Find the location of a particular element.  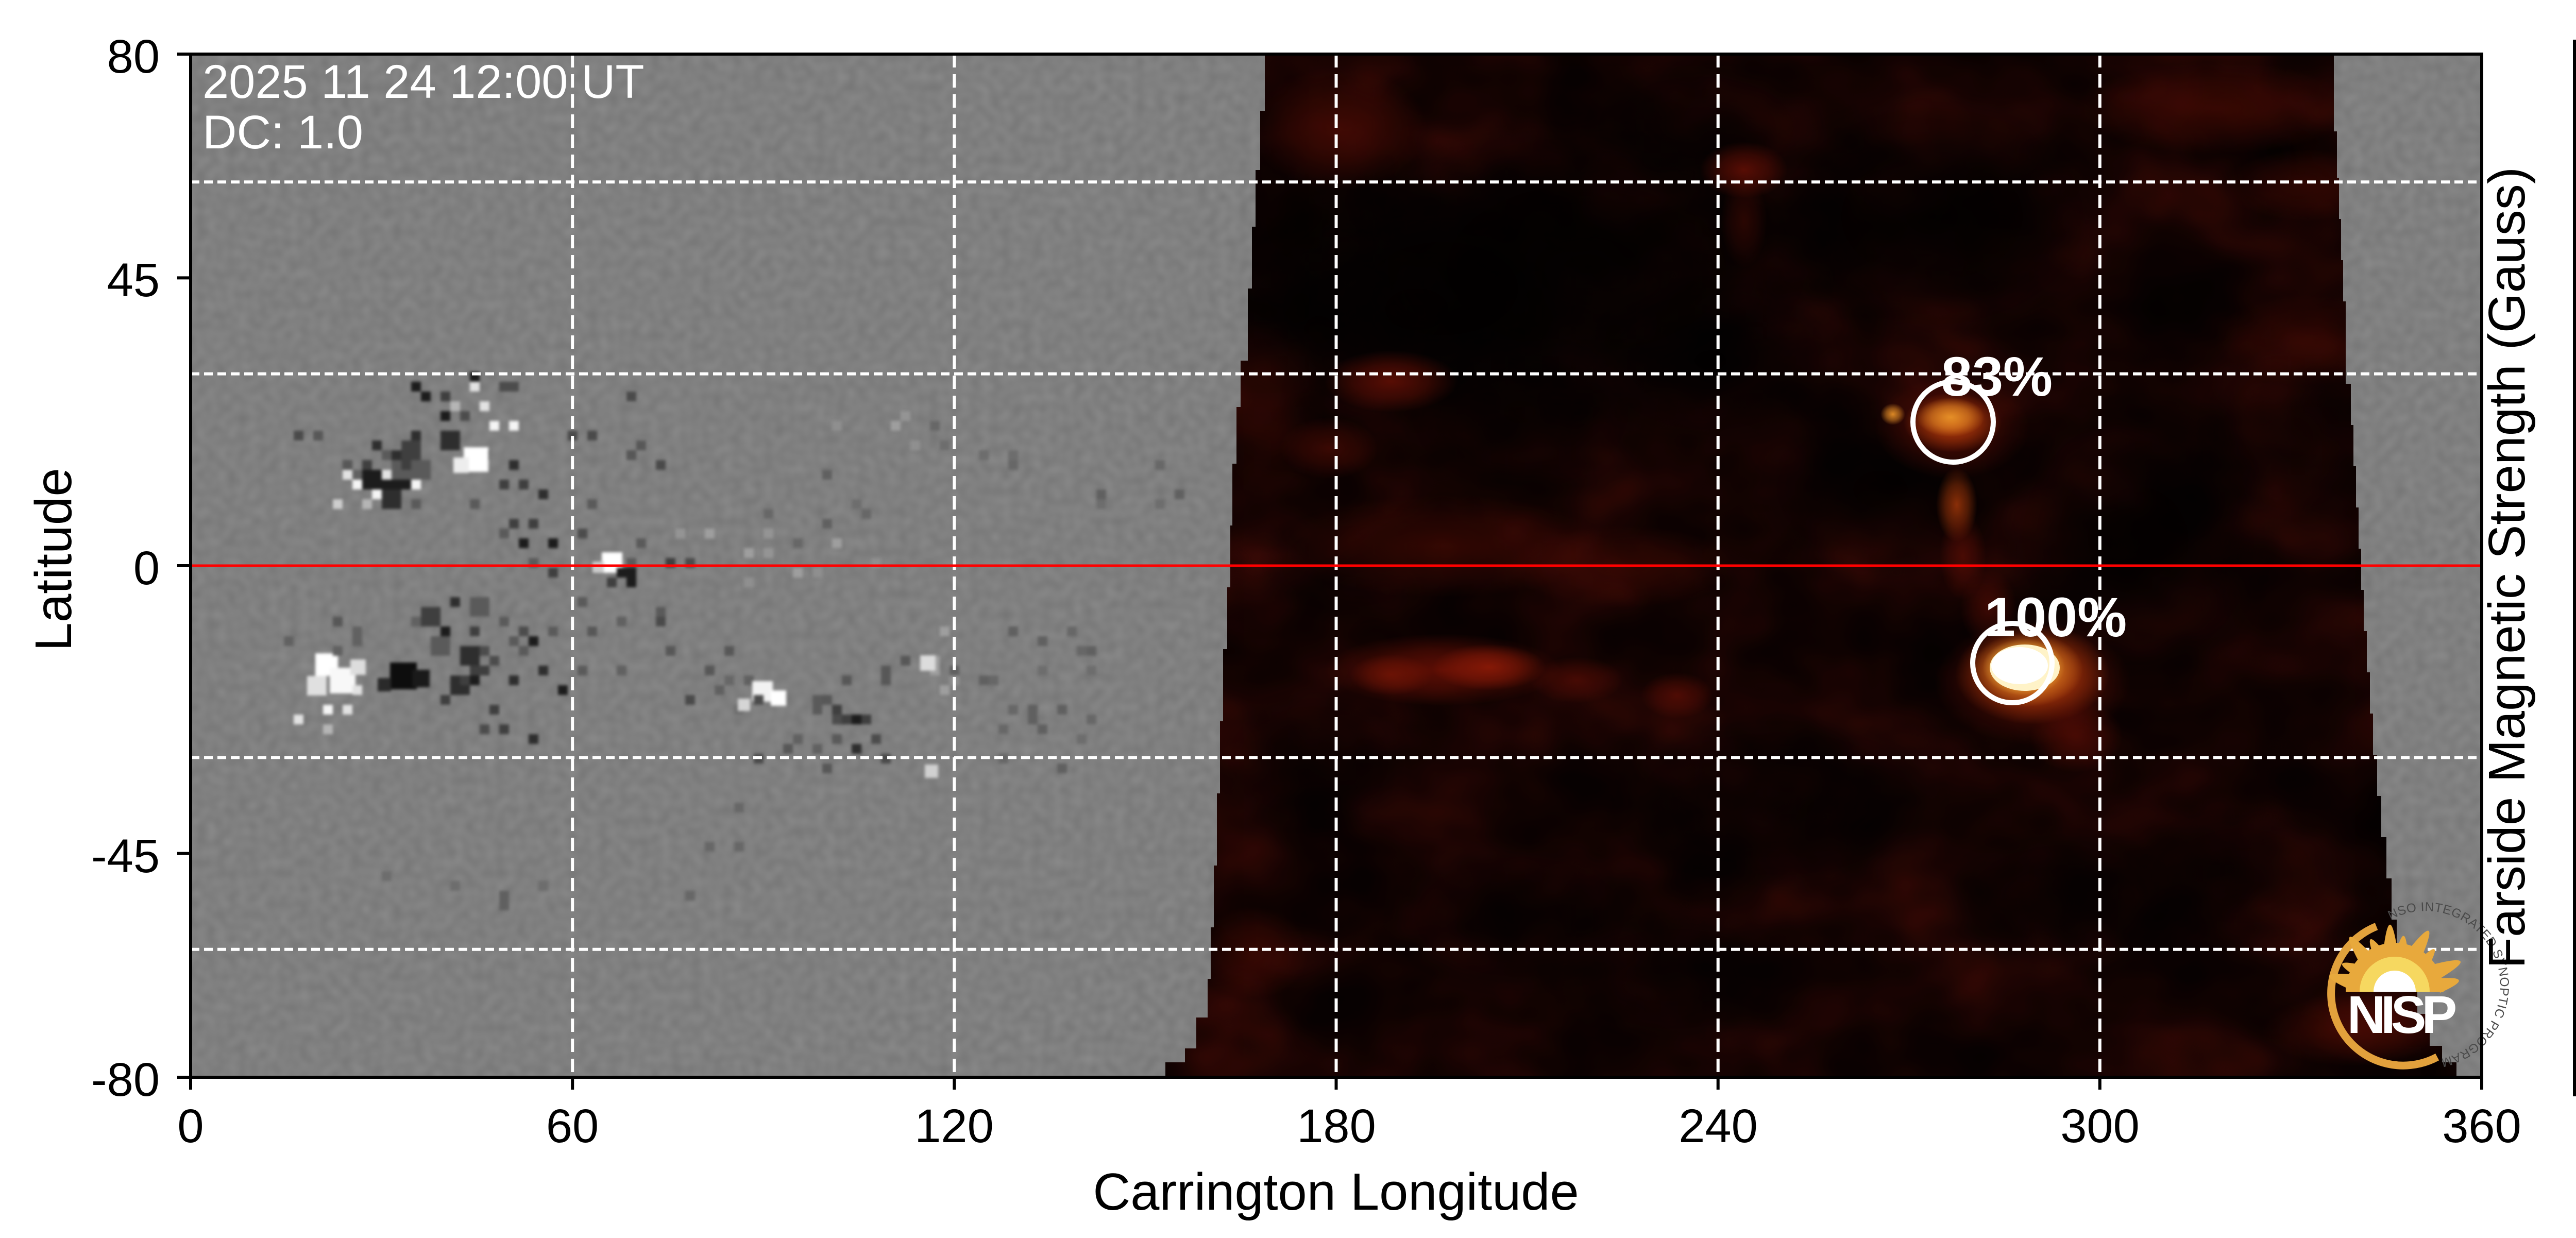

svg-text: 60 is located at coordinates (572, 1126).